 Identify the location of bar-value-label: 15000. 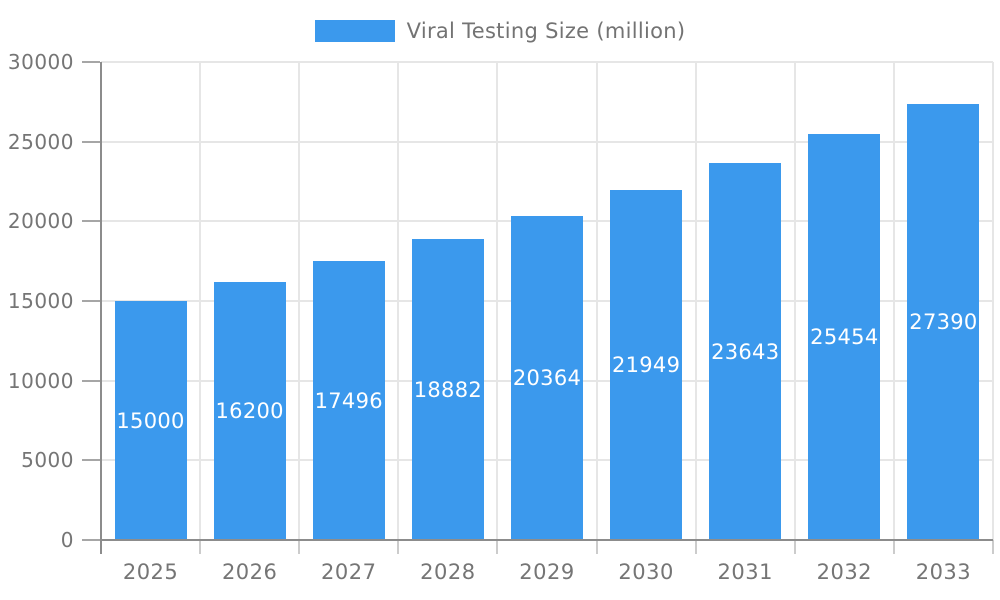
(150, 420).